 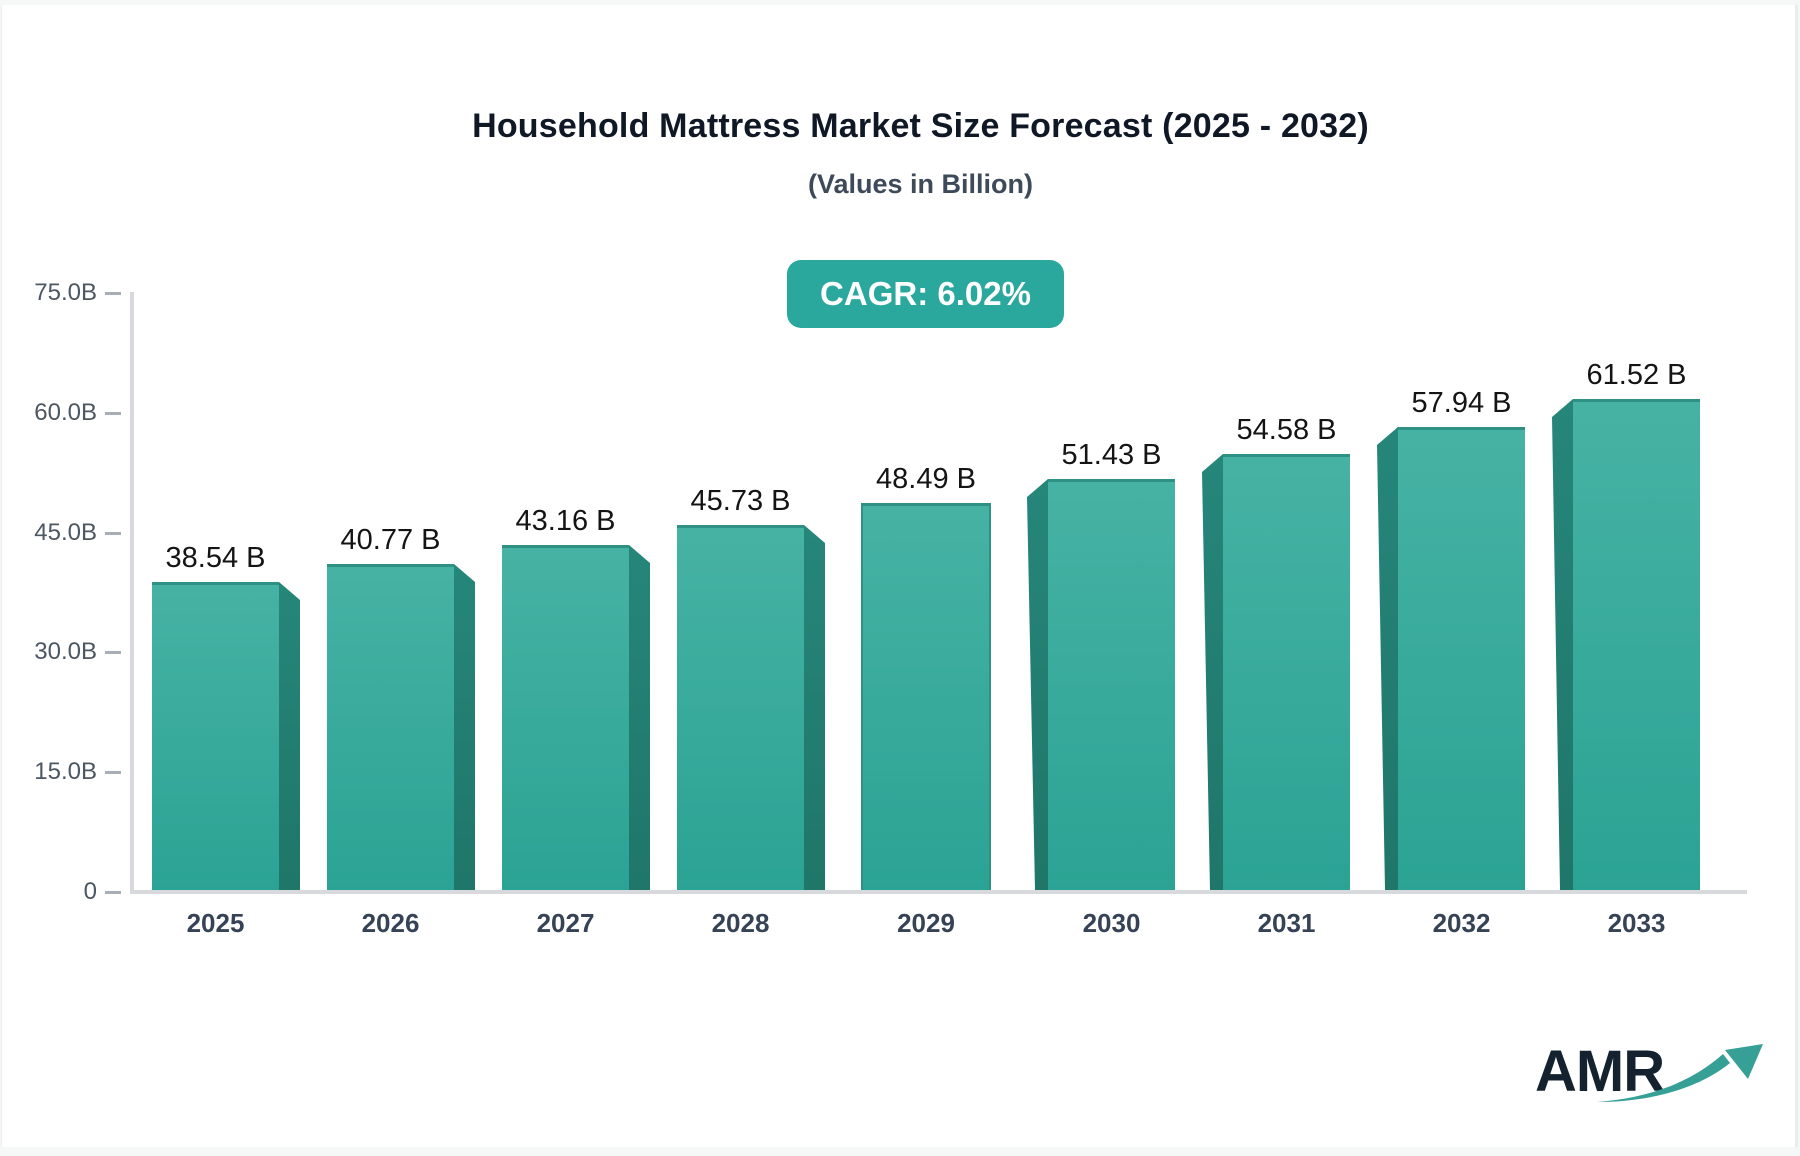 What do you see at coordinates (926, 923) in the screenshot?
I see `x-tick-label: 2029` at bounding box center [926, 923].